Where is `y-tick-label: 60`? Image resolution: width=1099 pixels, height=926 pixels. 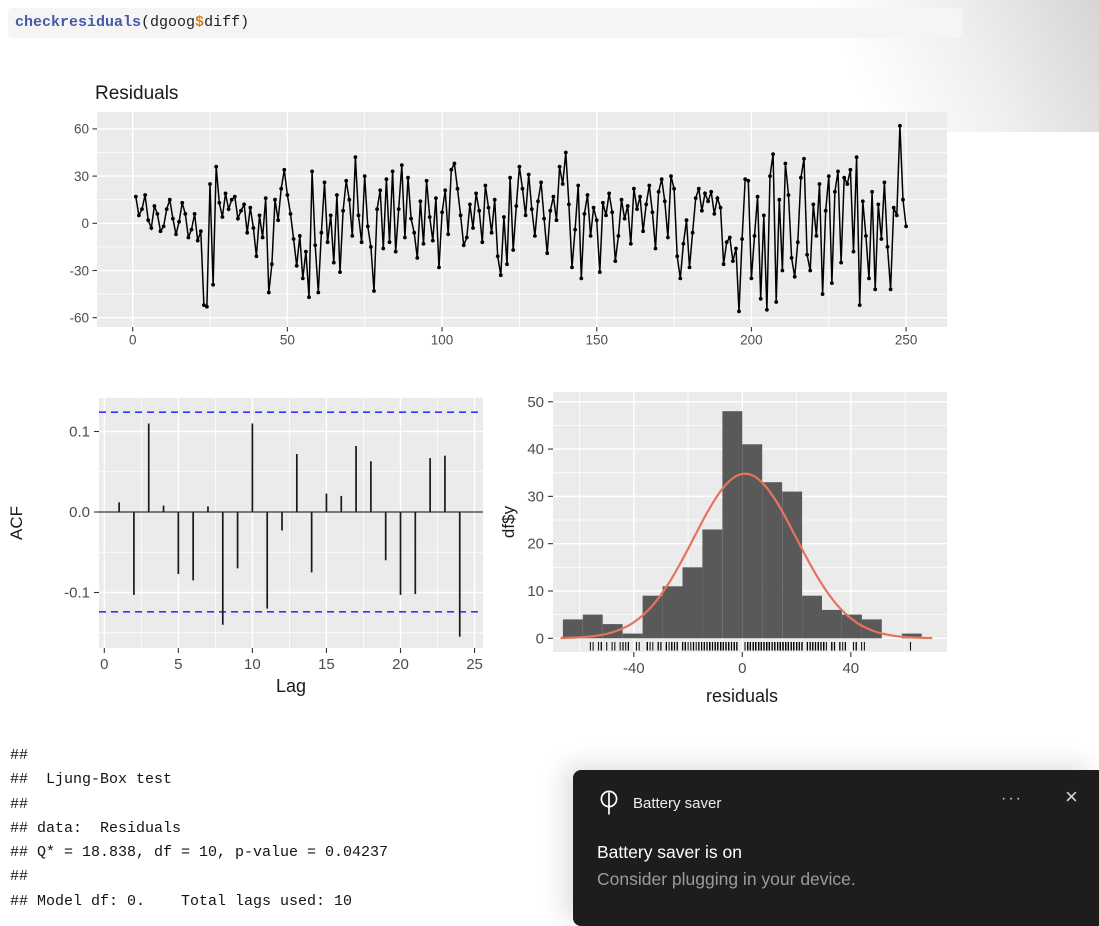
y-tick-label: 60 is located at coordinates (81, 129).